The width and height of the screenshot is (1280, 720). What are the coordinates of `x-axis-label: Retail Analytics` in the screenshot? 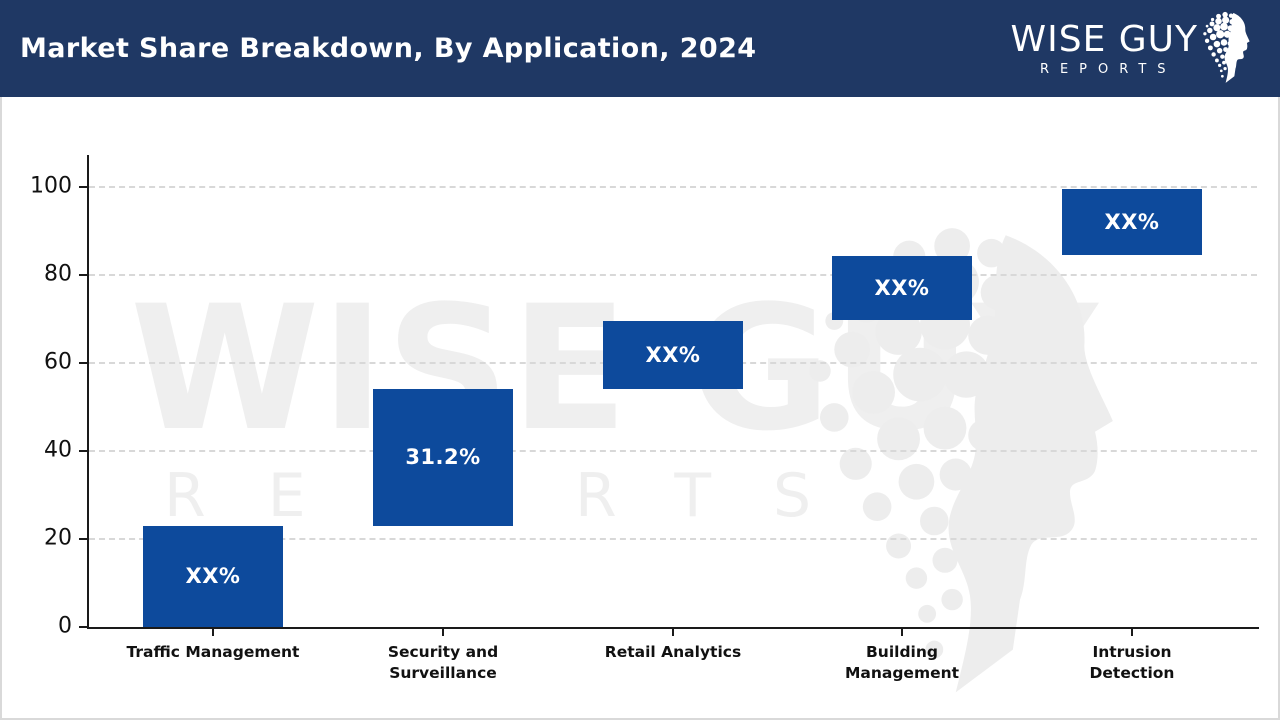 It's located at (673, 652).